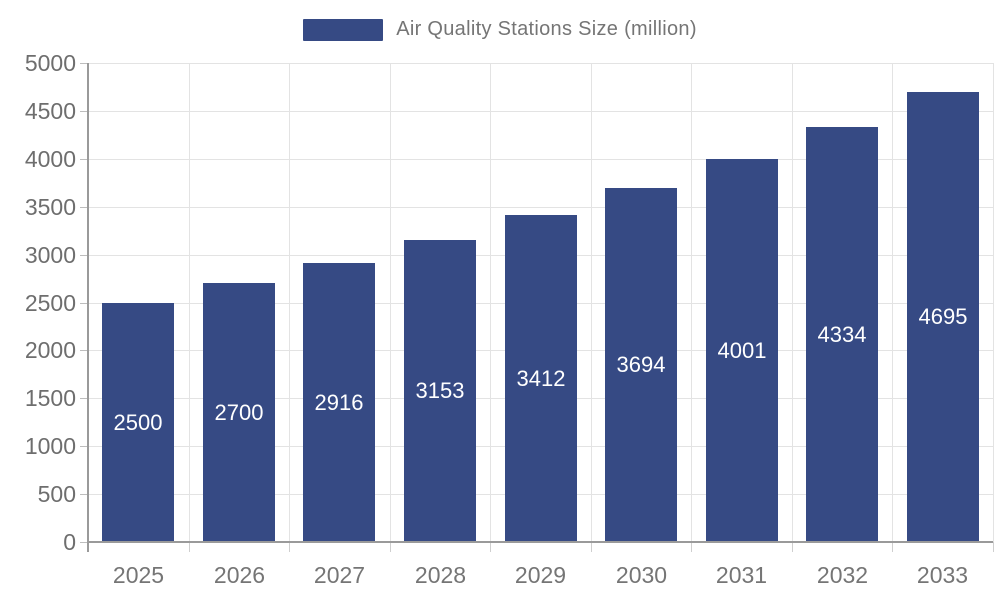  I want to click on bar-2030: 3694, so click(641, 365).